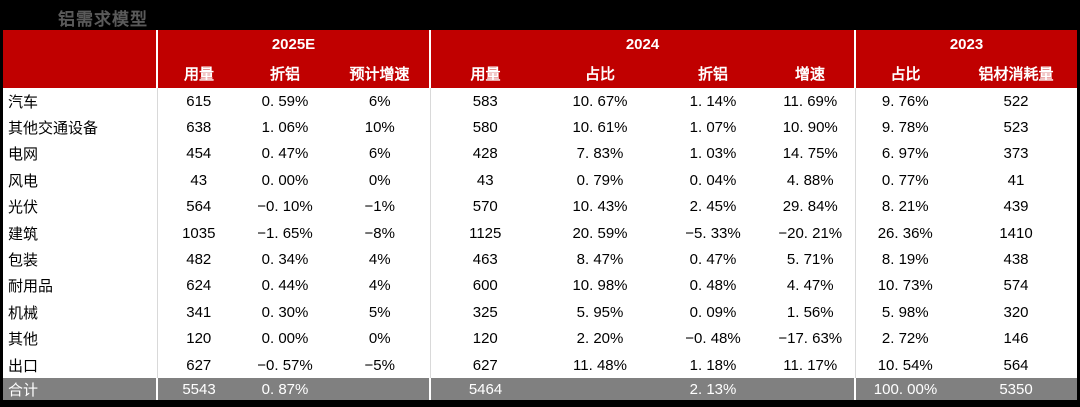  I want to click on data-cell: 1. 06%, so click(285, 127).